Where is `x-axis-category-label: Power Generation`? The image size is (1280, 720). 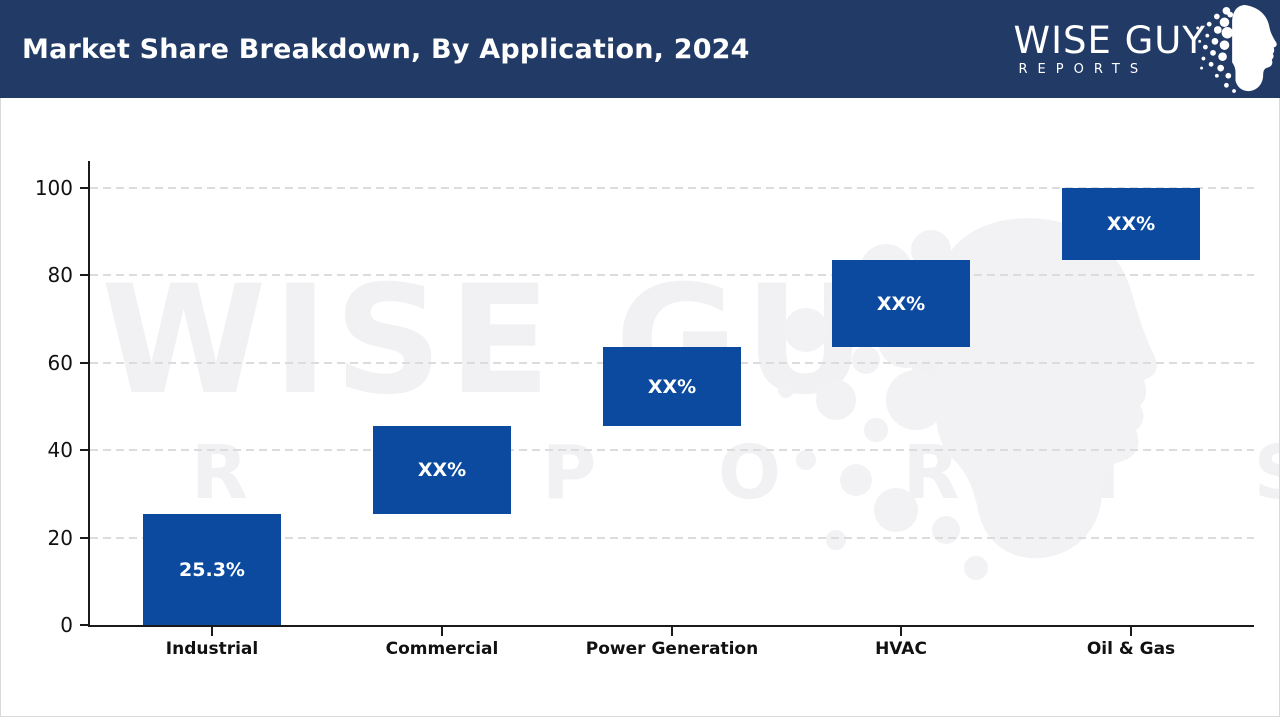
x-axis-category-label: Power Generation is located at coordinates (672, 649).